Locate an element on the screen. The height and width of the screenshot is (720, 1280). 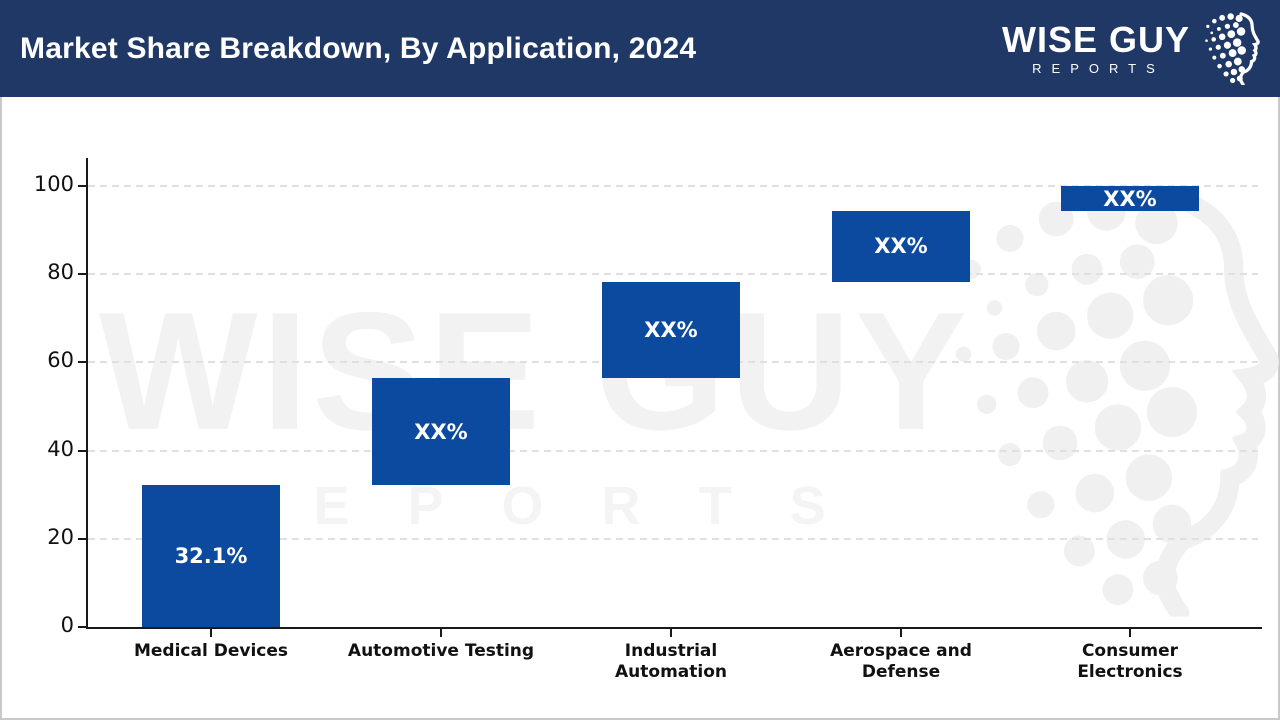
wiseguy-logo: WISE GUY REPORTS is located at coordinates (1131, 48).